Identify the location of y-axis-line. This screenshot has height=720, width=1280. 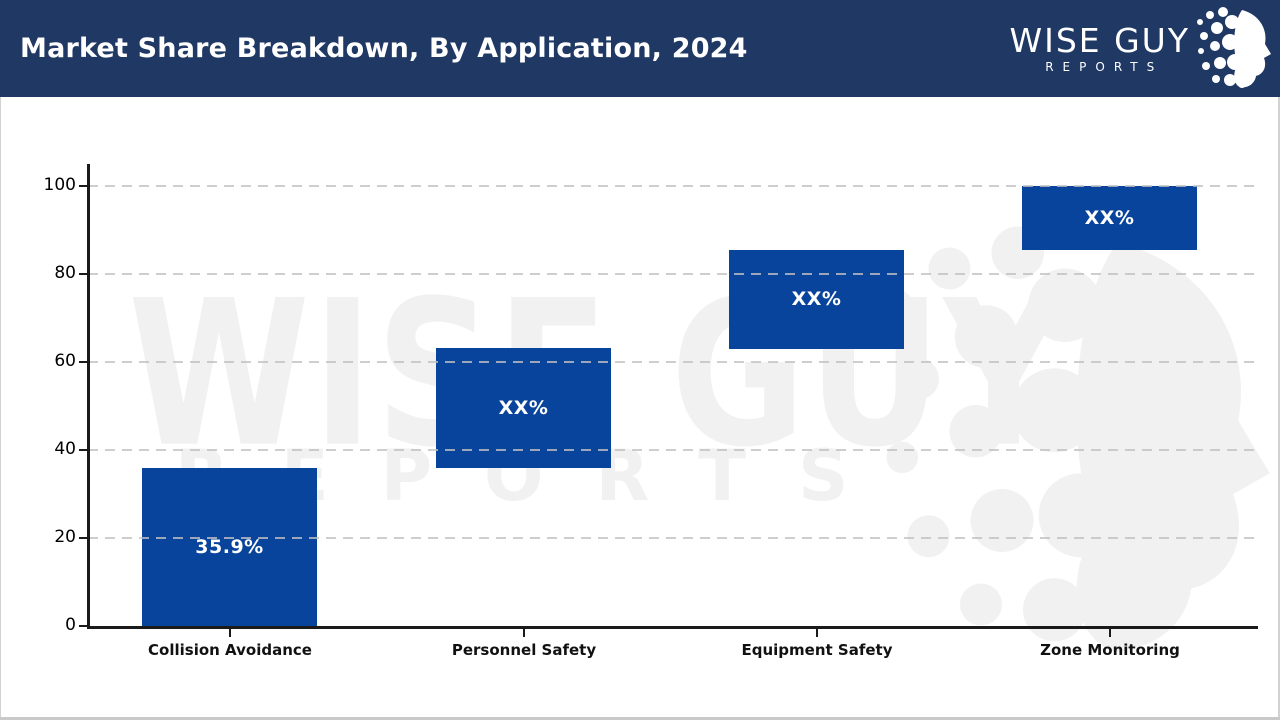
(88, 396).